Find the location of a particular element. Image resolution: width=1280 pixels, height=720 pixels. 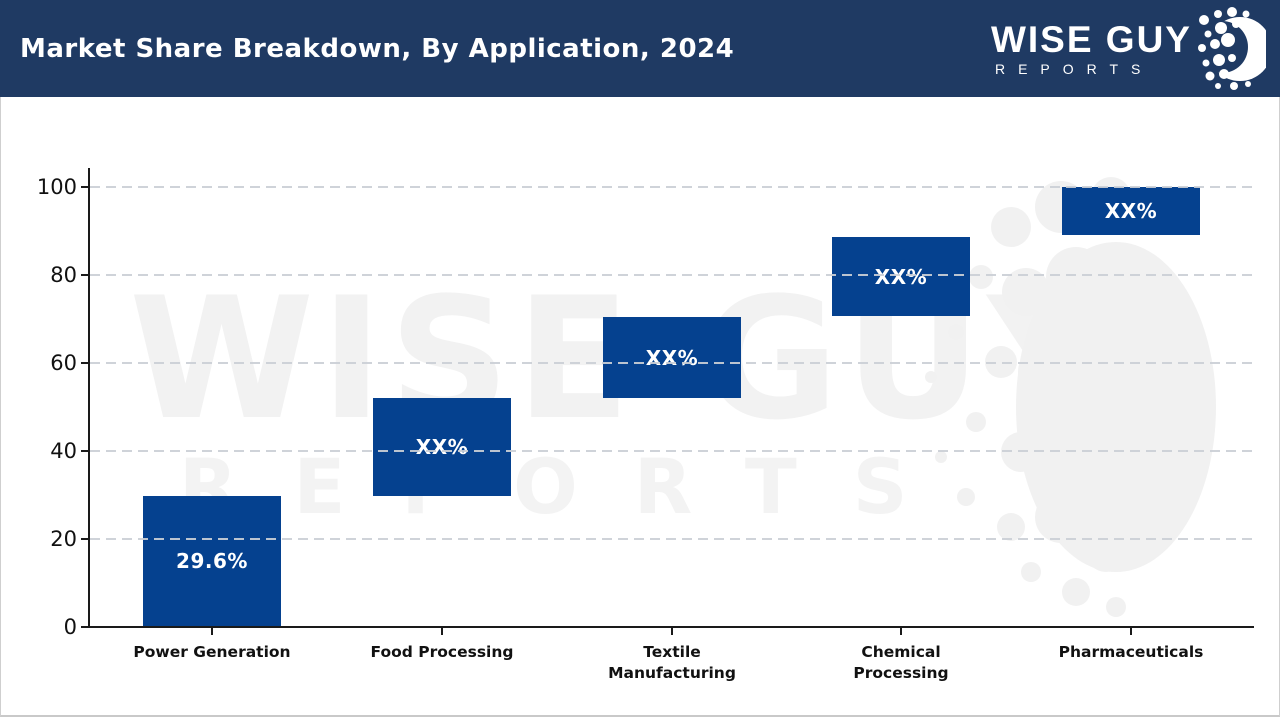

bar-food-processing: XX% is located at coordinates (442, 447).